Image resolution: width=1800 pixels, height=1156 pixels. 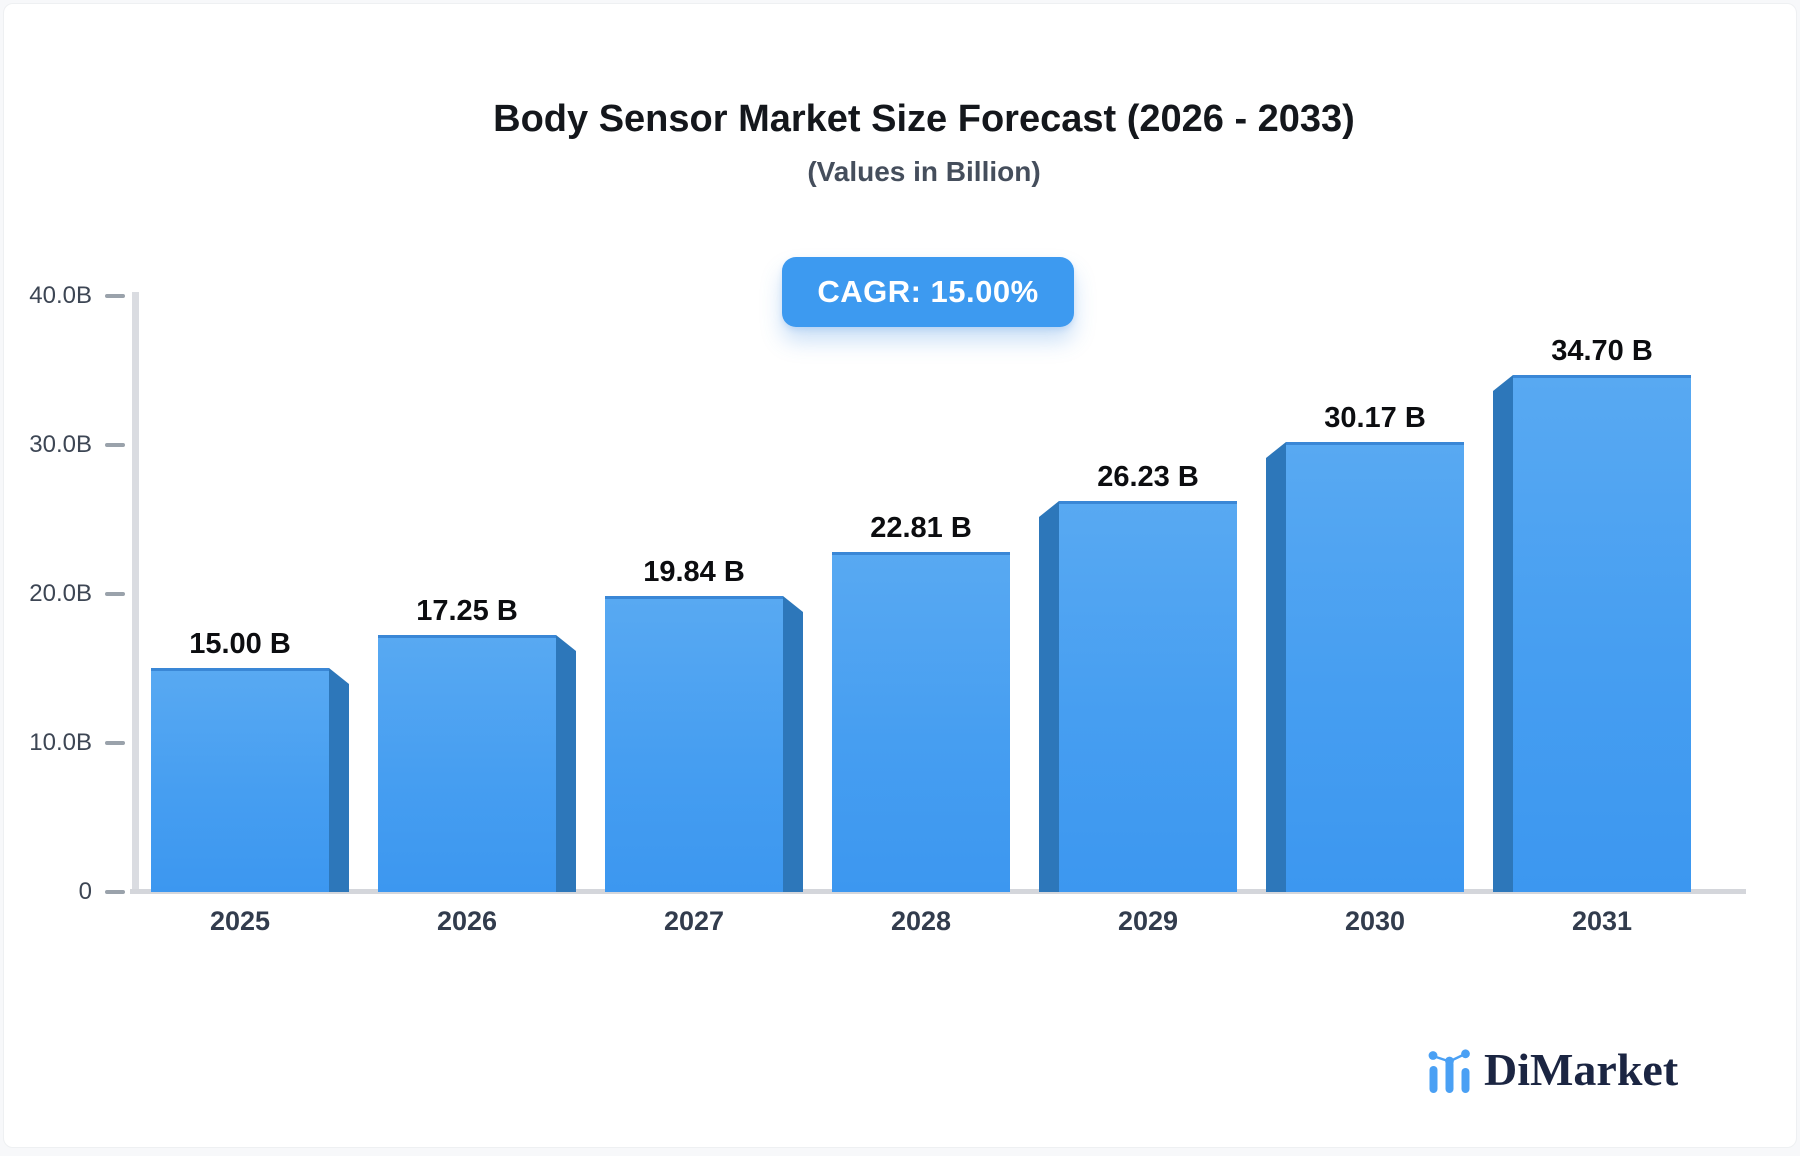 What do you see at coordinates (60, 295) in the screenshot?
I see `y-tick-label: 40.0B` at bounding box center [60, 295].